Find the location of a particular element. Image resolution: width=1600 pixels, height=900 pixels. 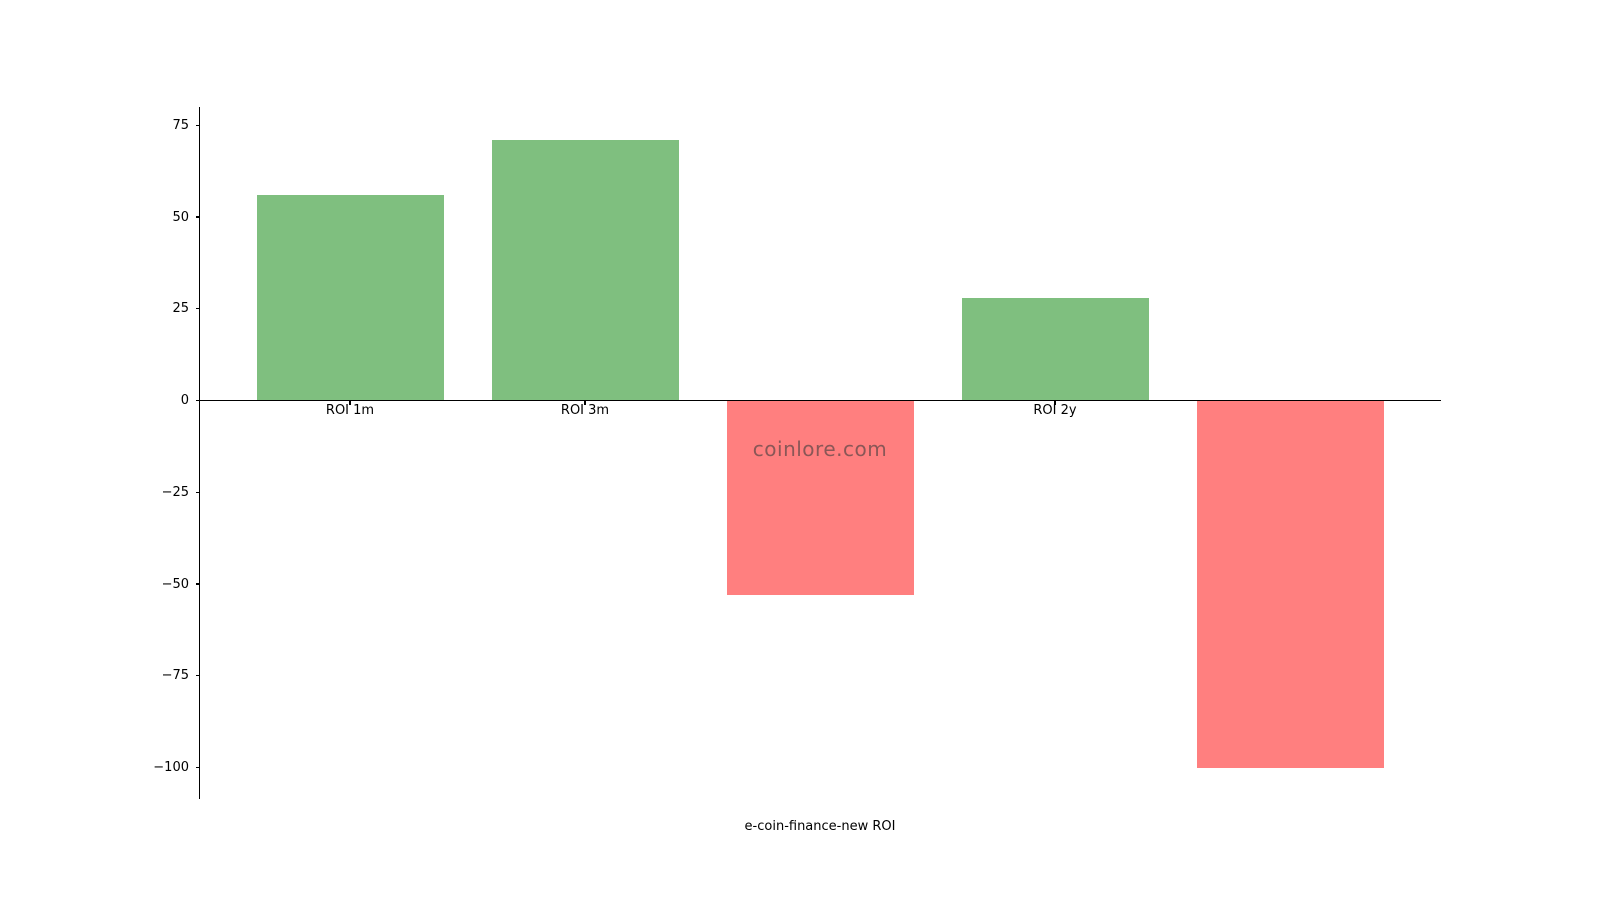

y-tick-label: 75 is located at coordinates (180, 125).